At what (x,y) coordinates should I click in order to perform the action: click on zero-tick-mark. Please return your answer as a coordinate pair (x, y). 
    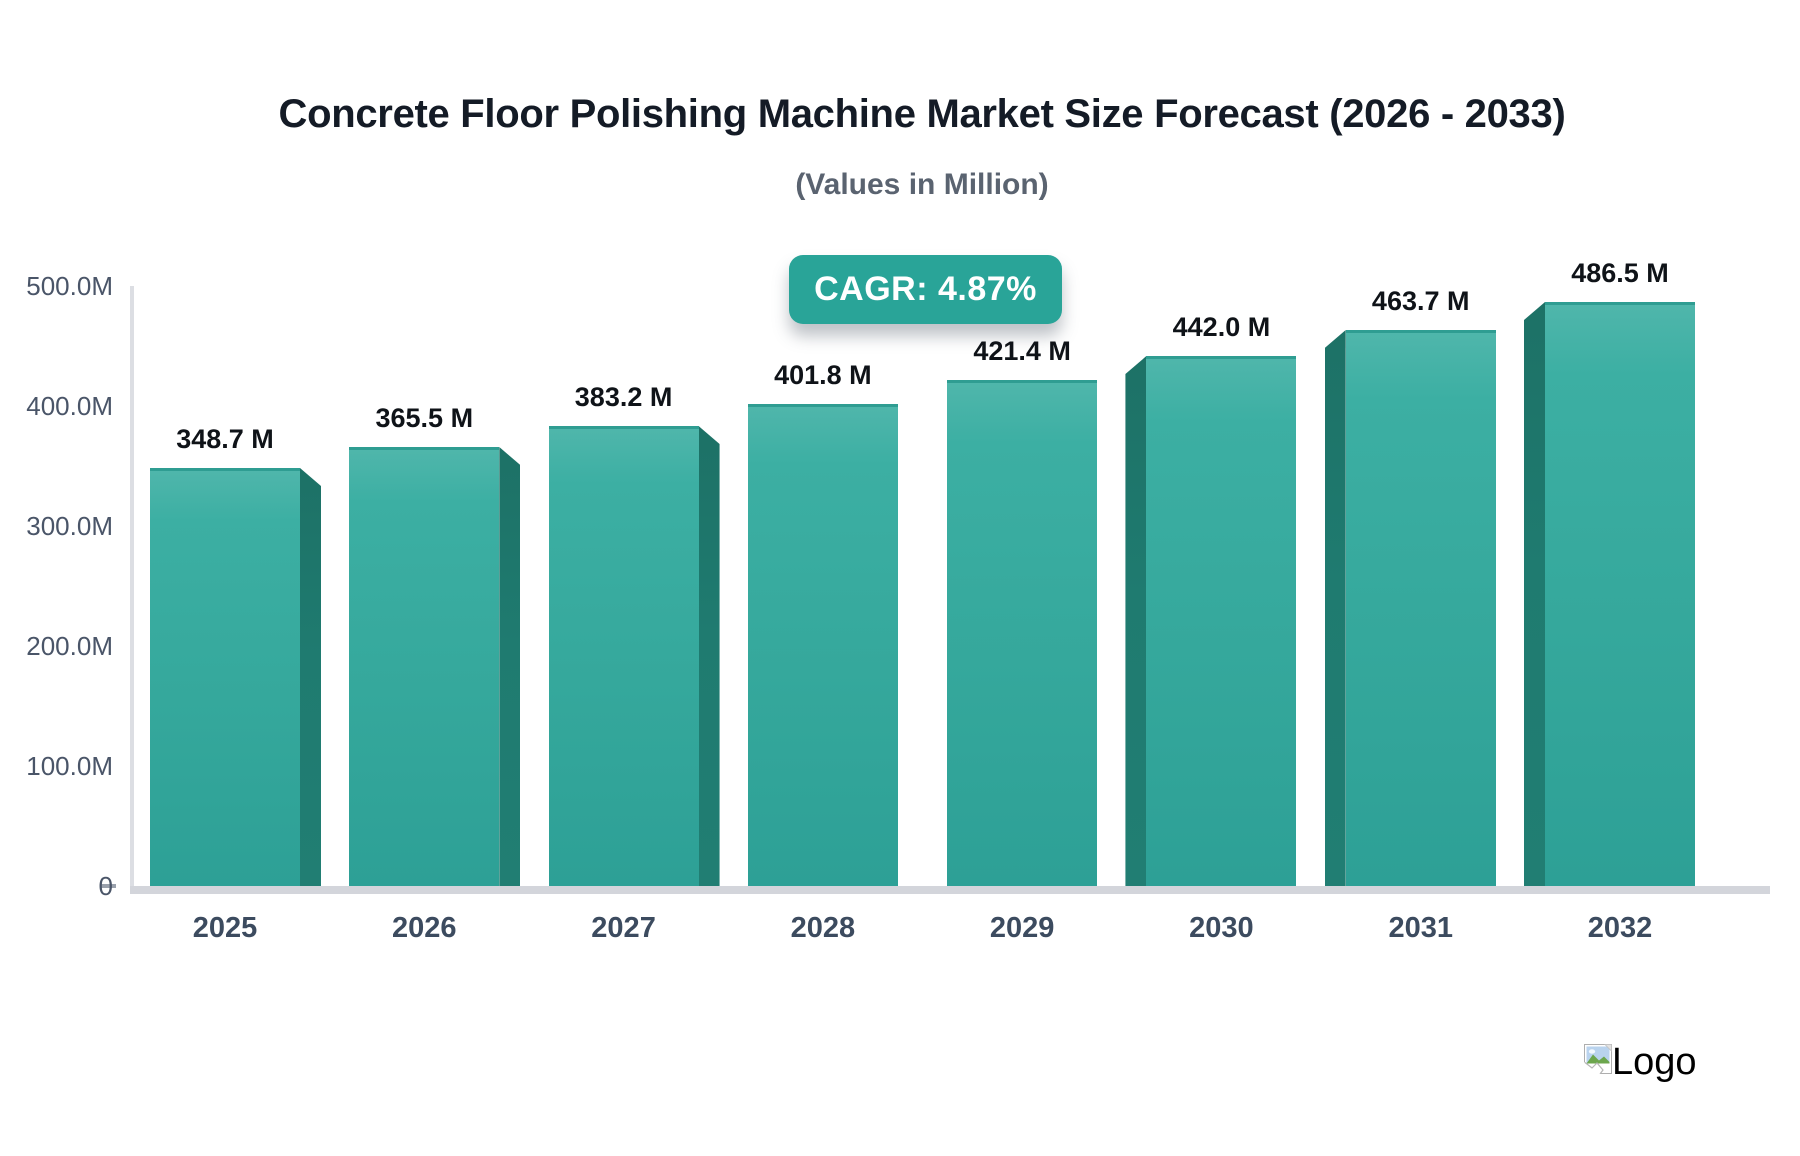
    Looking at the image, I should click on (108, 886).